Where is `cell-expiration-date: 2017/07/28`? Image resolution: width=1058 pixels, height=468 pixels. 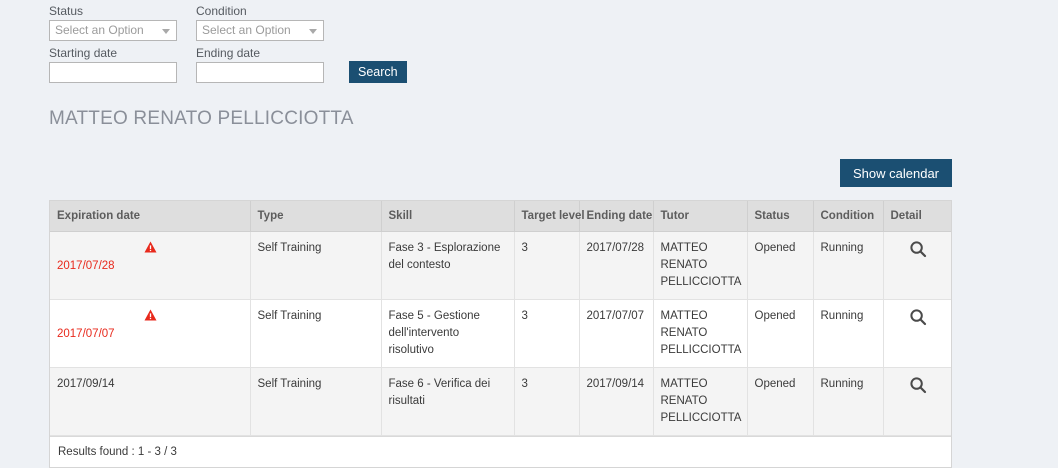 cell-expiration-date: 2017/07/28 is located at coordinates (150, 265).